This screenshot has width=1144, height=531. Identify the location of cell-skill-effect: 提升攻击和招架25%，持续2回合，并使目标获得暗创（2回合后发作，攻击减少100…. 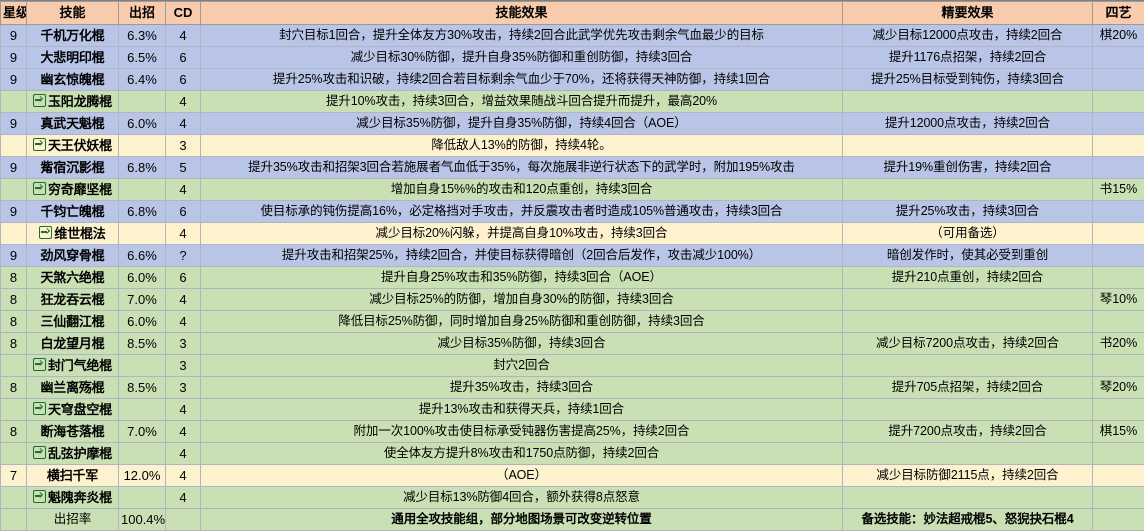
(522, 256).